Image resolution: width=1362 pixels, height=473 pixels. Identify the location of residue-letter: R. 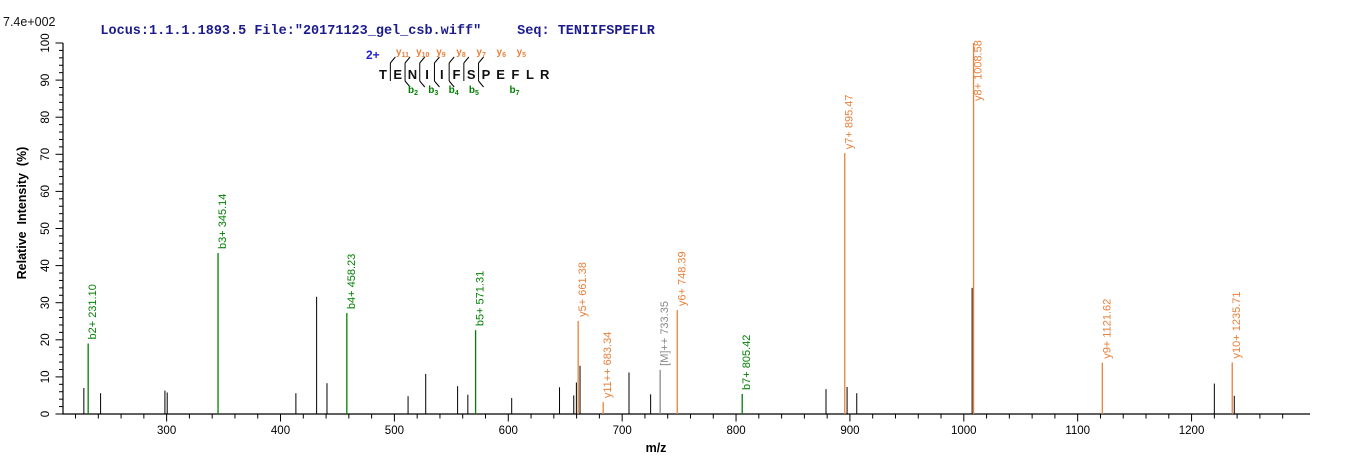
(545, 74).